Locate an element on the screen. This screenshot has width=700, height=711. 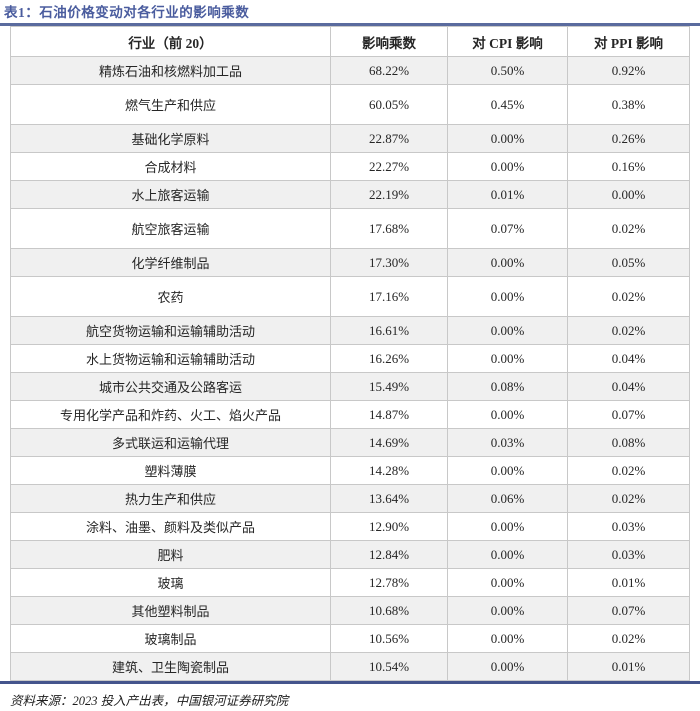
multiplier-cell: 14.87% is located at coordinates (389, 414).